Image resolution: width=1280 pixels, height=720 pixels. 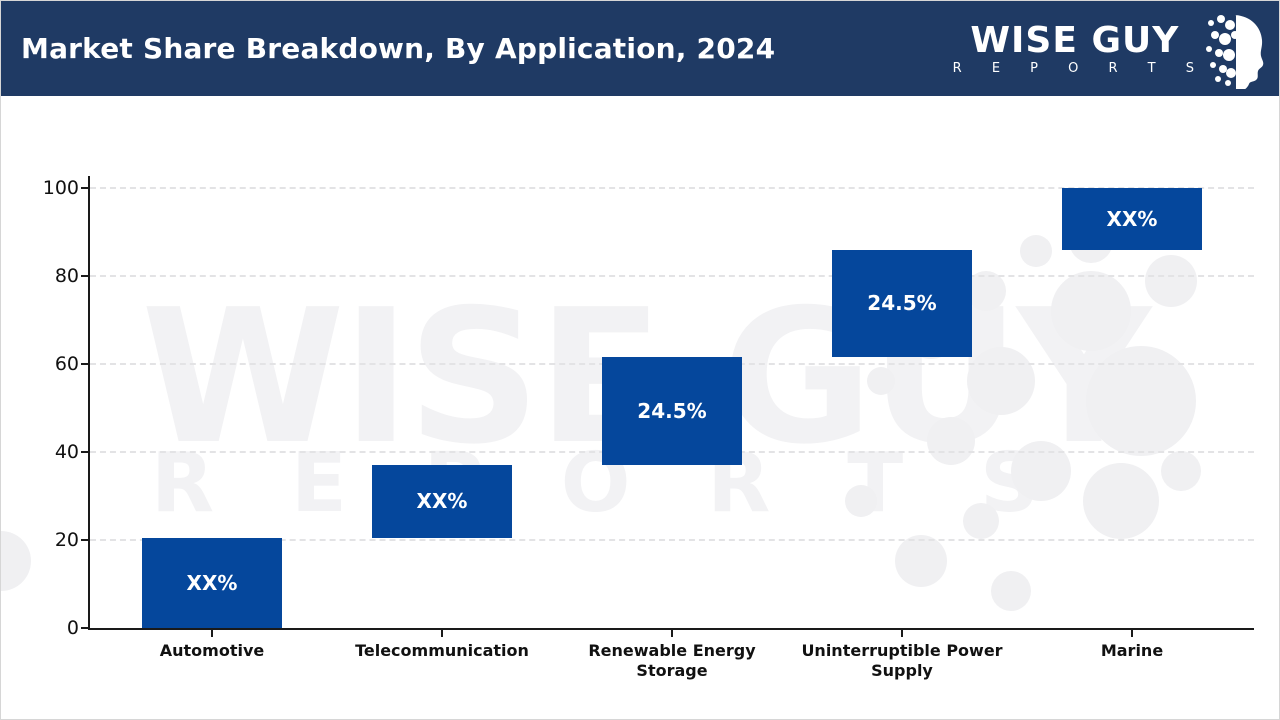 I want to click on x-axis-label-marine: Marine, so click(x=1132, y=650).